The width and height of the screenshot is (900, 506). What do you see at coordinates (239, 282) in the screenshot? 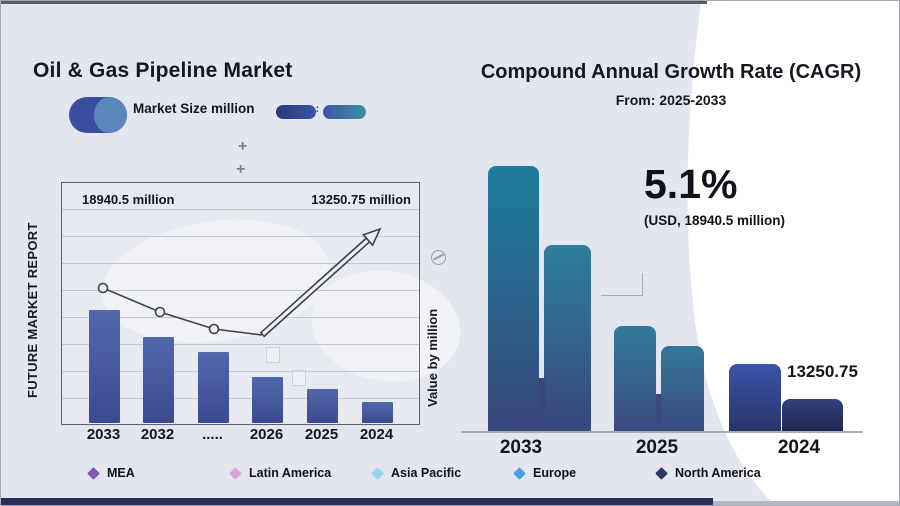
I see `trend-line-arrow` at bounding box center [239, 282].